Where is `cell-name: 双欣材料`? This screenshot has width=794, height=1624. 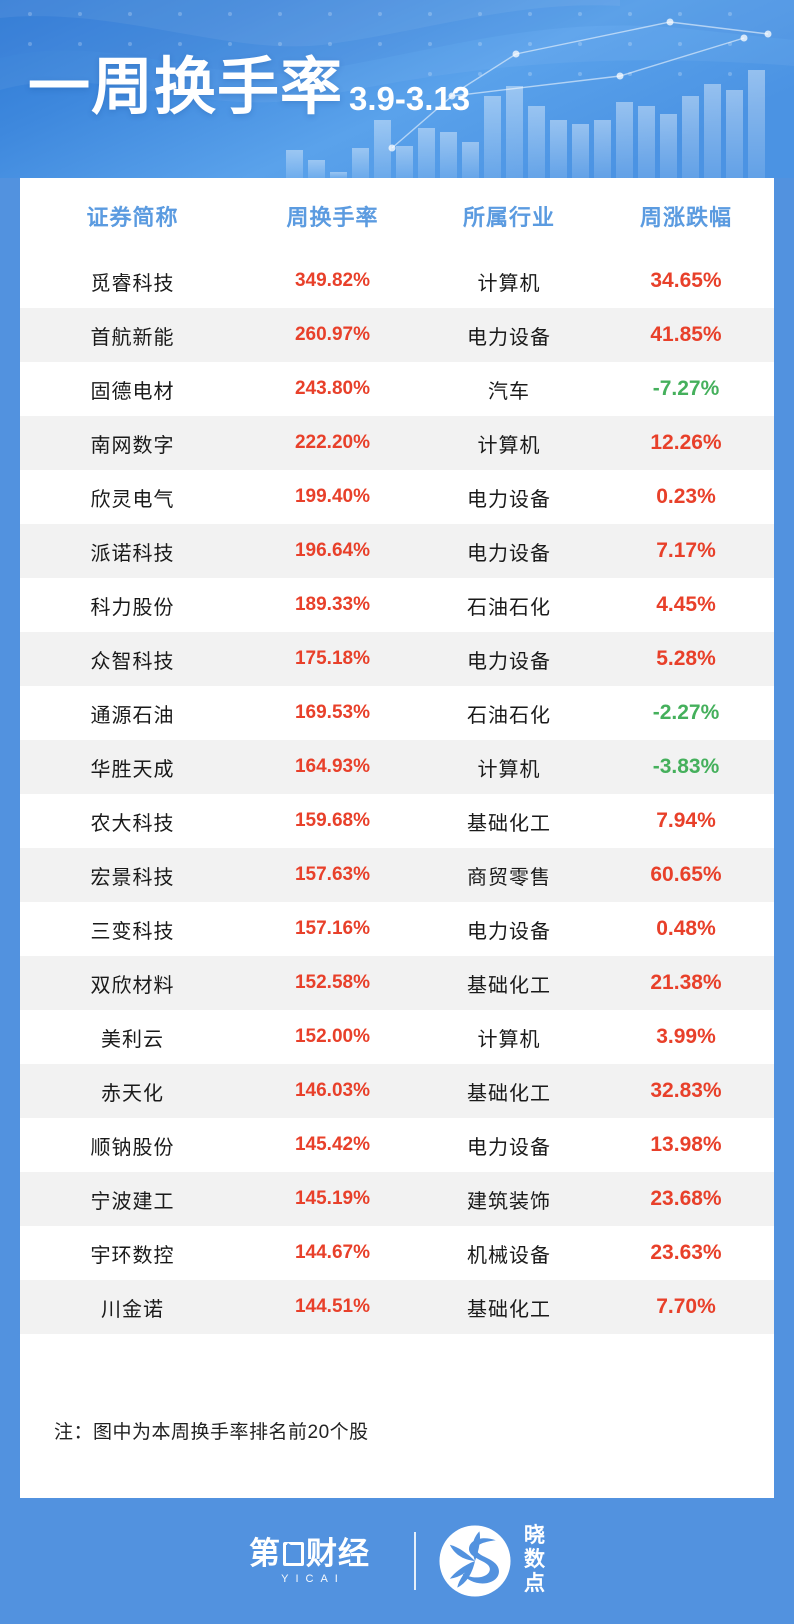 cell-name: 双欣材料 is located at coordinates (132, 985).